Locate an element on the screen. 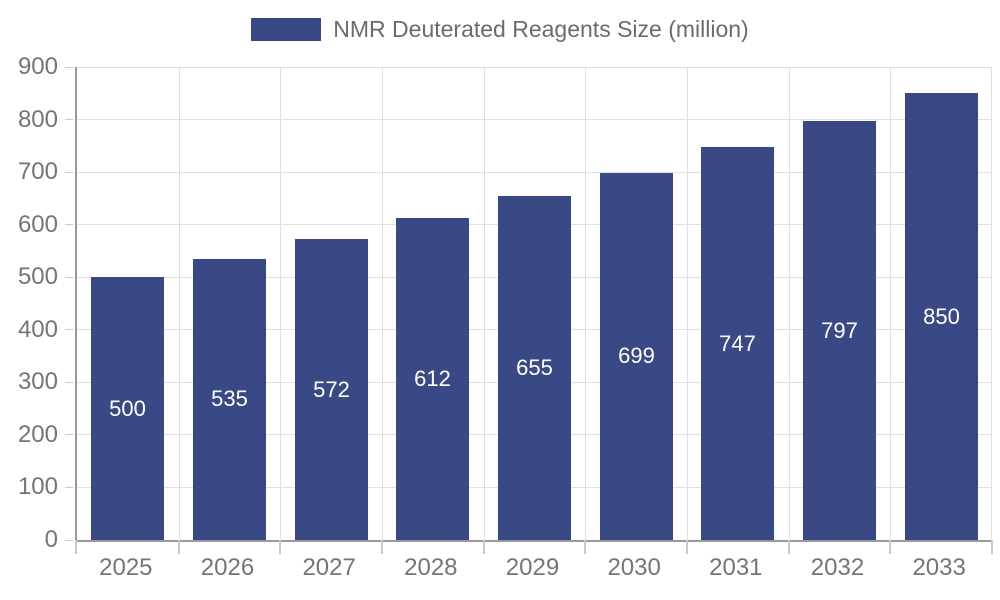 This screenshot has height=600, width=1000. bar-2030: 699 is located at coordinates (636, 356).